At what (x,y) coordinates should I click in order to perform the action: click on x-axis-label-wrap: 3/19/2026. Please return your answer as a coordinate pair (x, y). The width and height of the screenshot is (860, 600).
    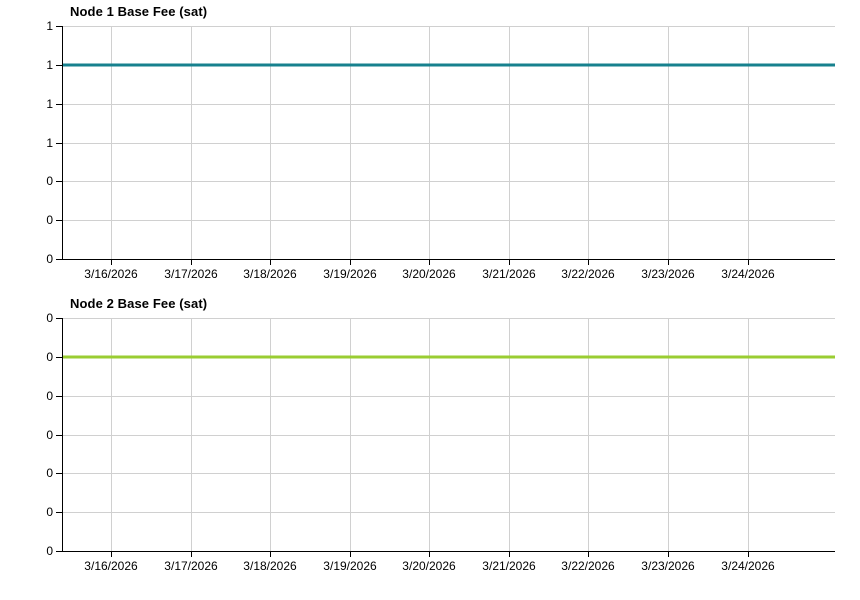
    Looking at the image, I should click on (349, 445).